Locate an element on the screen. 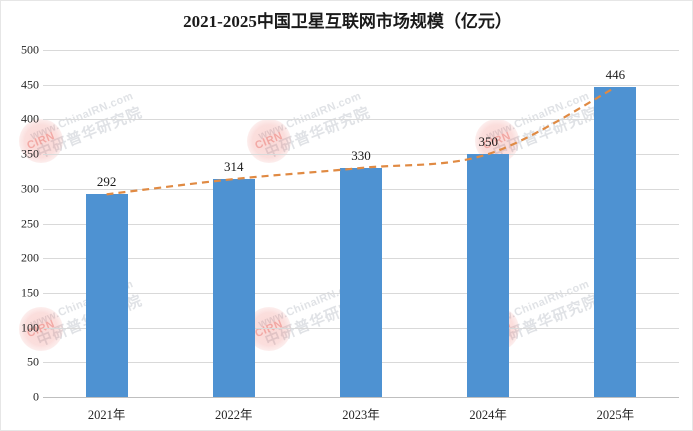  x-axis: 2021年 2022年 2023年 2024年 2025年 is located at coordinates (361, 414).